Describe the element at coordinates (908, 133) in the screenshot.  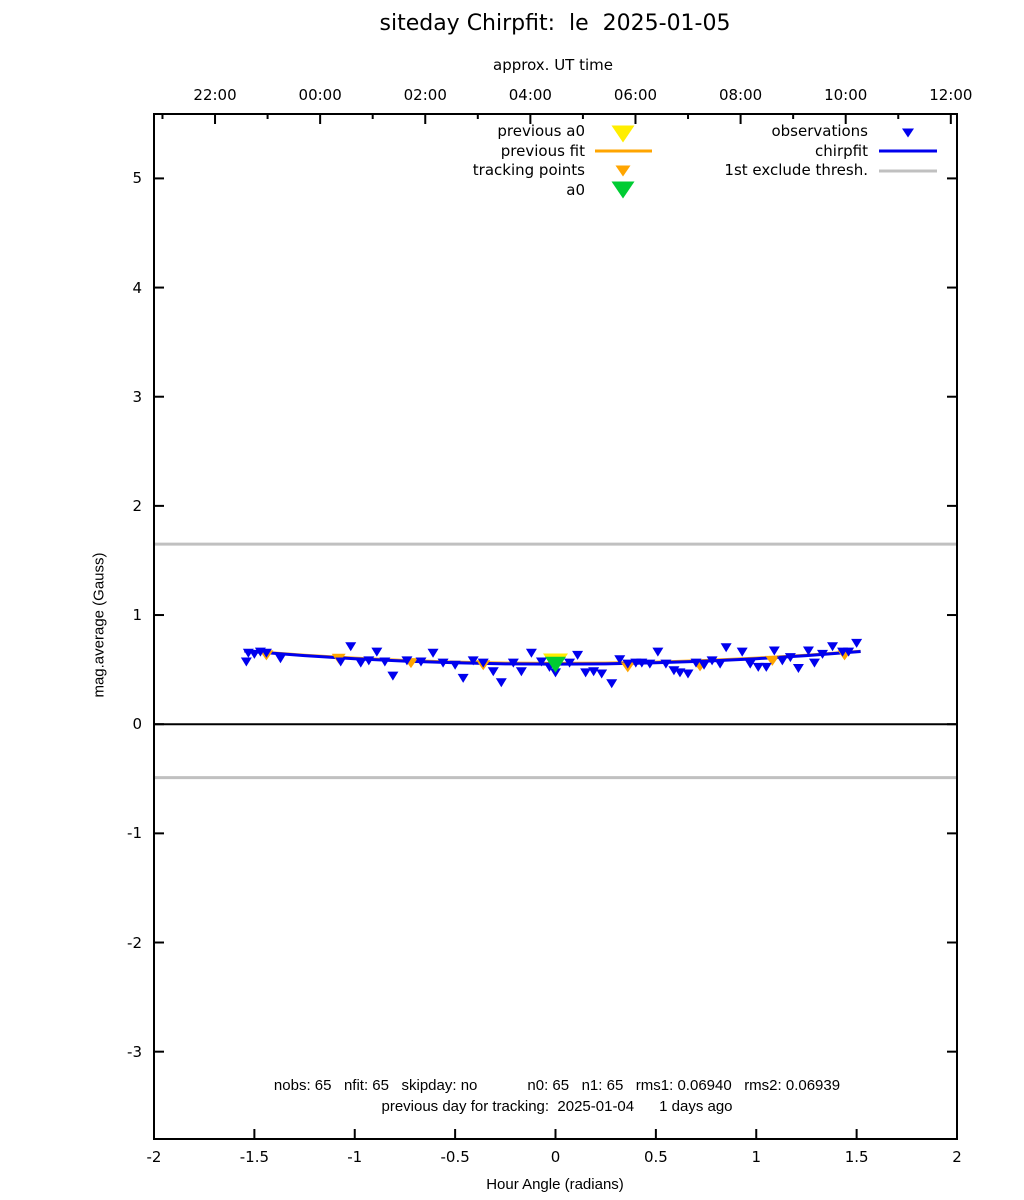
I see `legend-observations-marker` at that location.